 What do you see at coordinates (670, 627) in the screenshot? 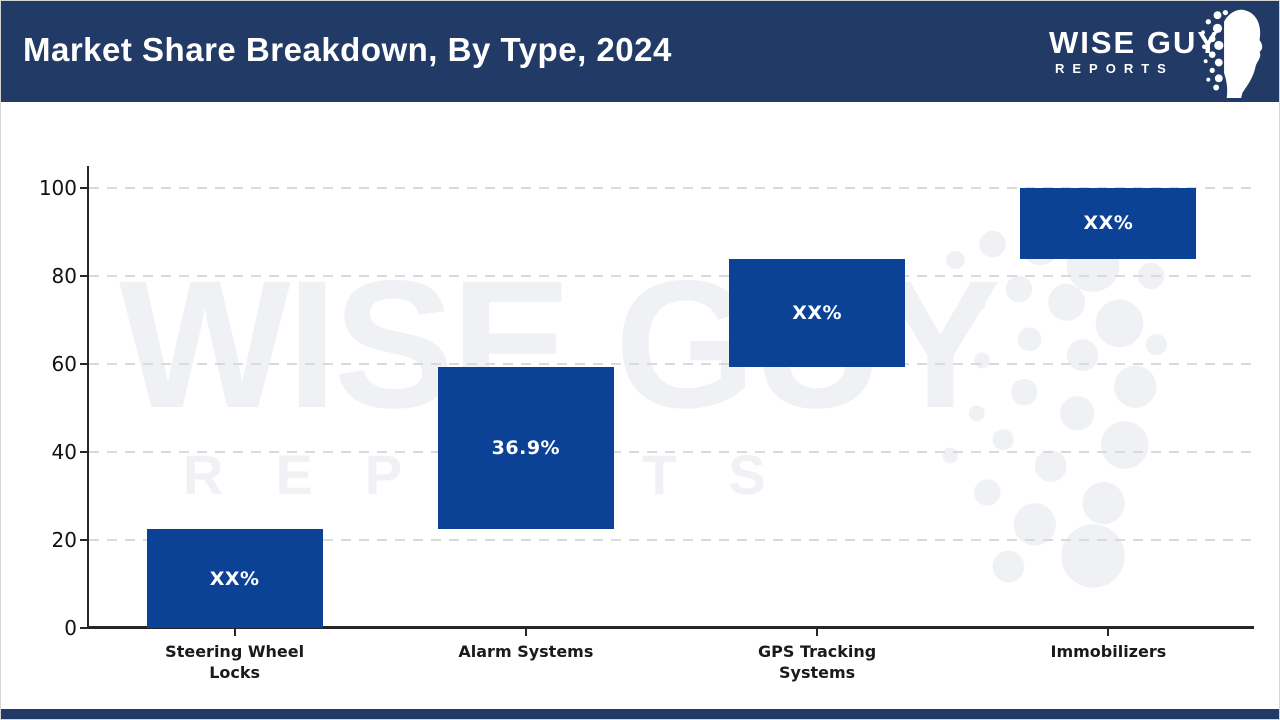
I see `x-axis-line` at bounding box center [670, 627].